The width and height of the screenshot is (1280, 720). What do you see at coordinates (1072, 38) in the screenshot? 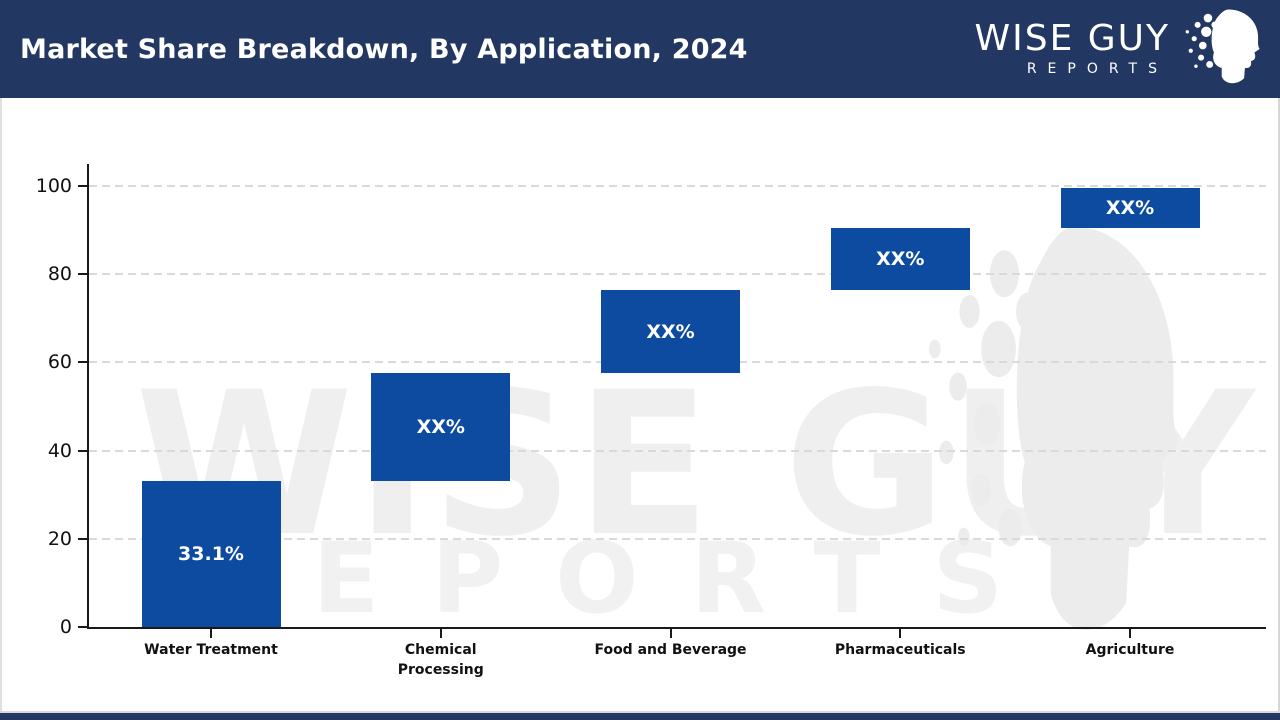
I see `logo-wordmark: WISE GUY` at bounding box center [1072, 38].